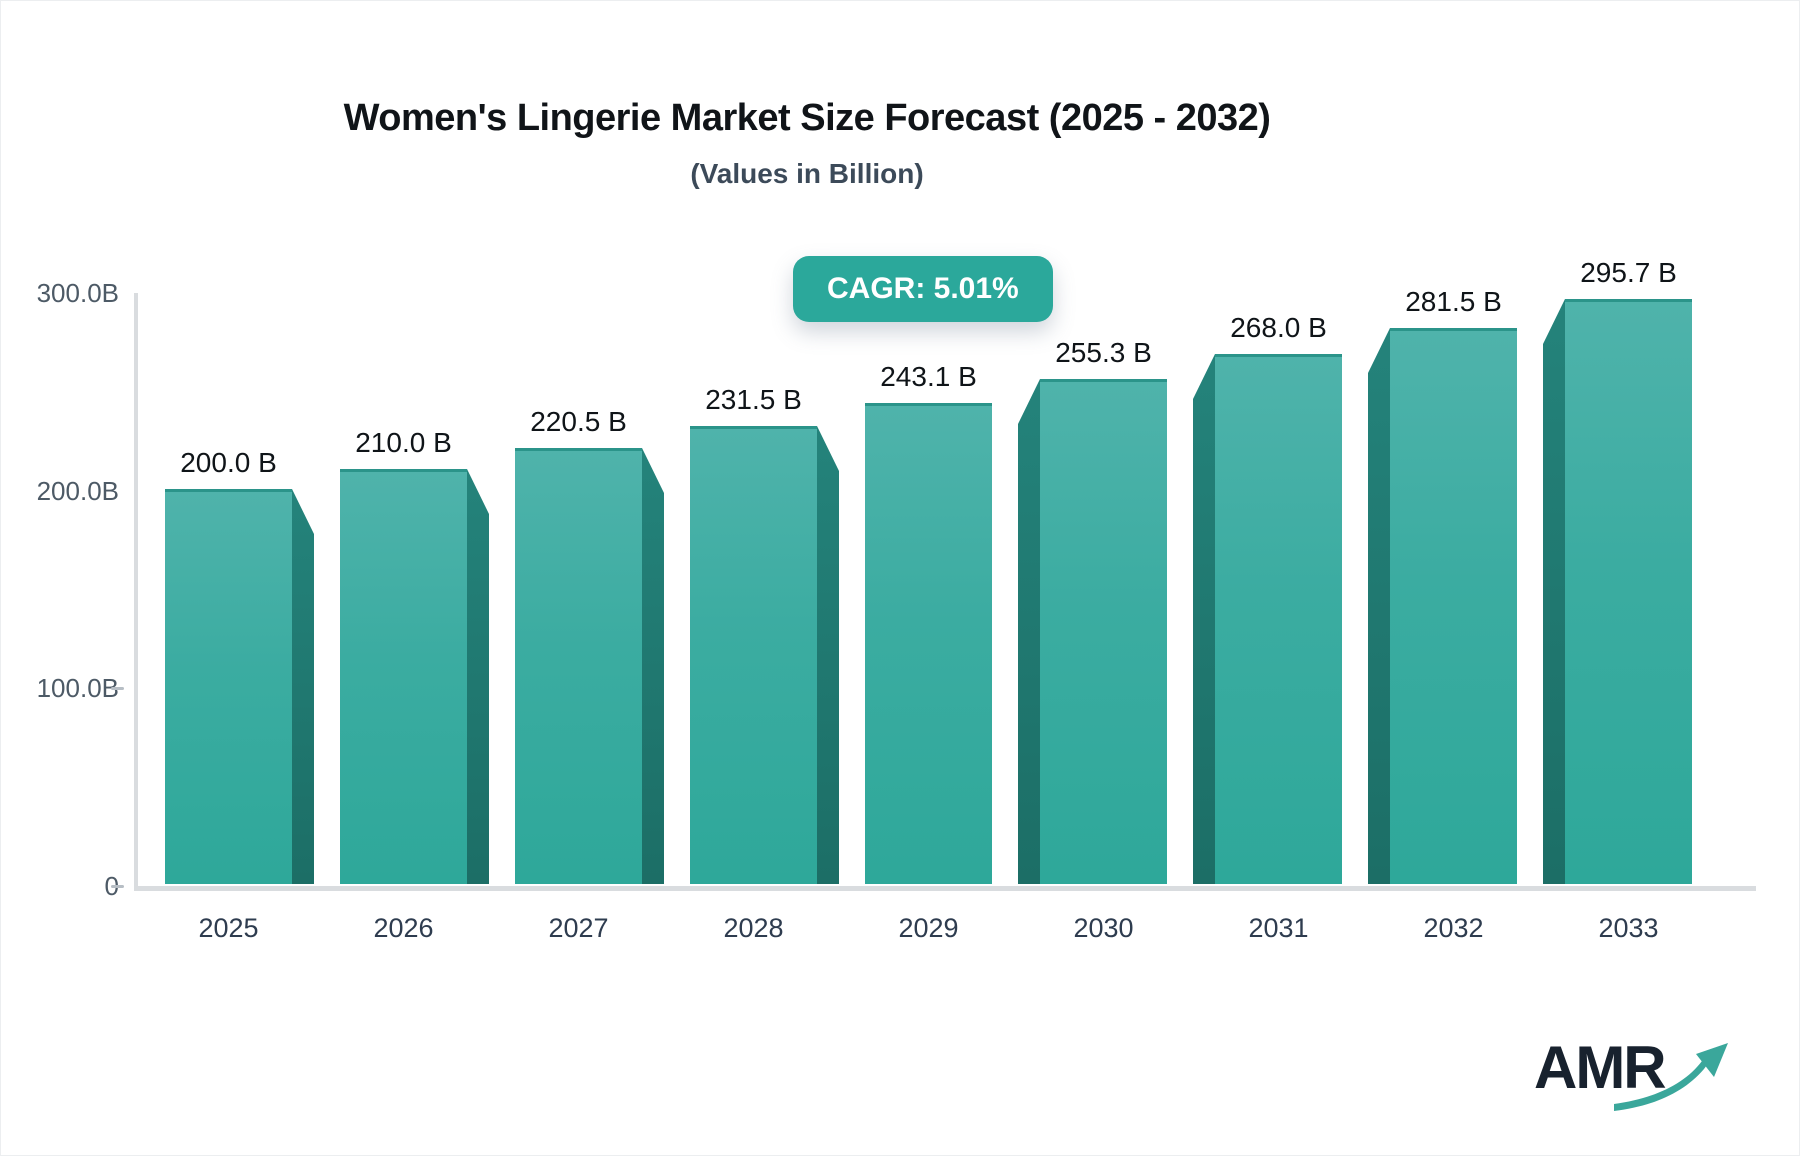  I want to click on y-axis-tick-label: 100.0B, so click(77, 688).